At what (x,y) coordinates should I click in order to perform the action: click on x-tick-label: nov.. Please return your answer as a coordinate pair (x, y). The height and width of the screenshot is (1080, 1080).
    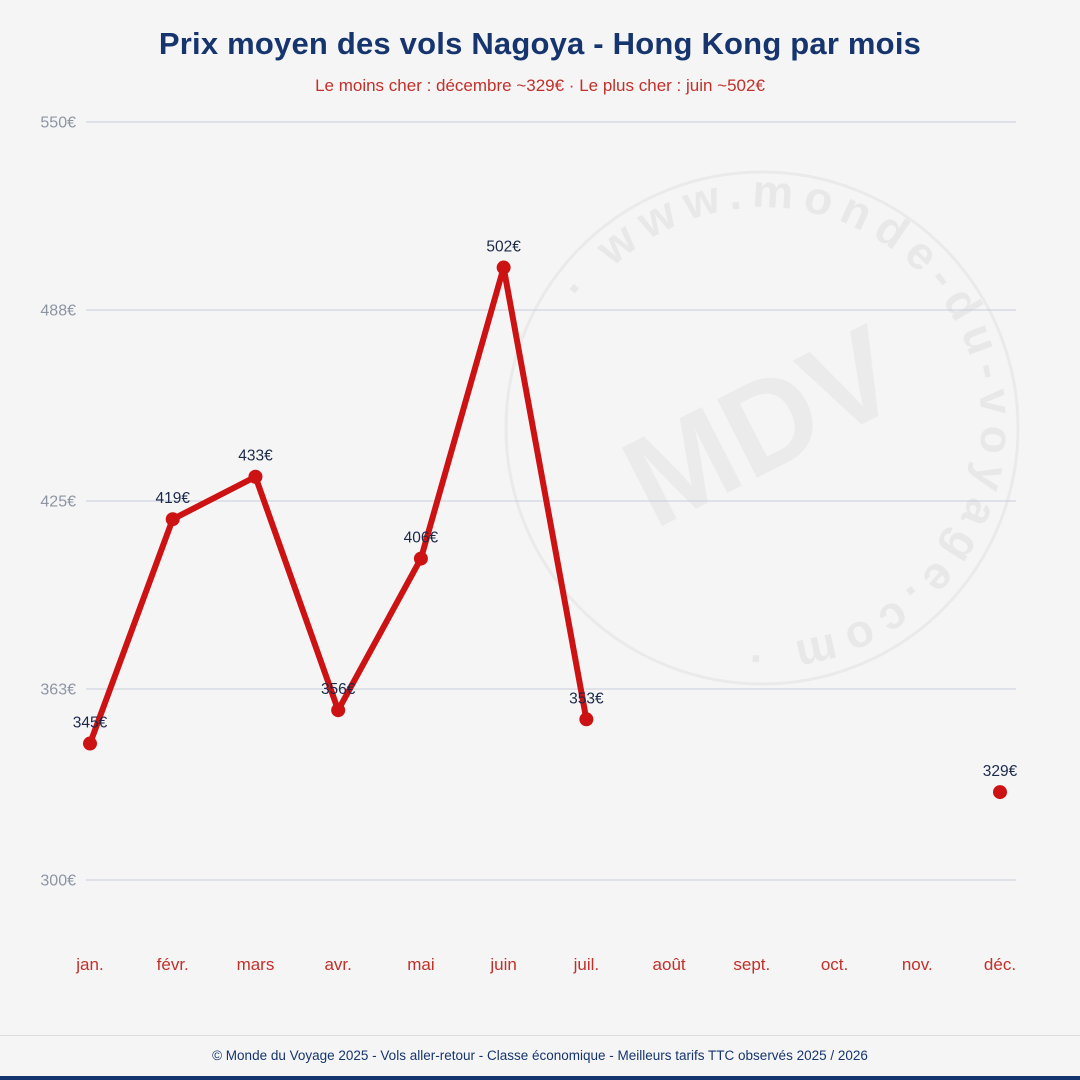
    Looking at the image, I should click on (917, 964).